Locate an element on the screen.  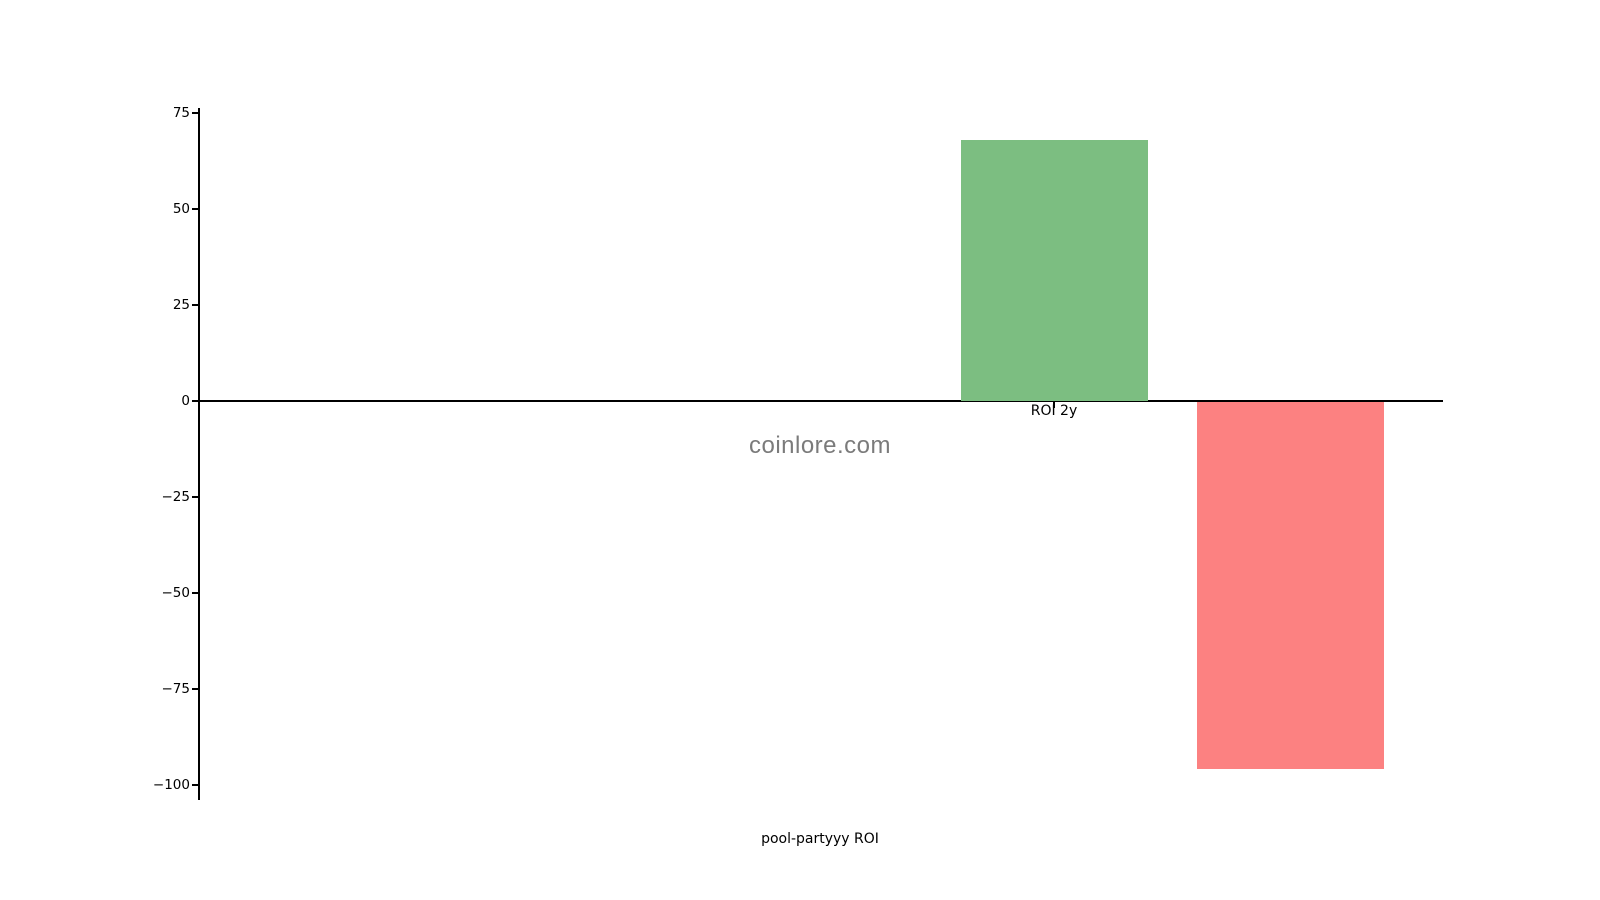
y-tick-label: 25 is located at coordinates (181, 305).